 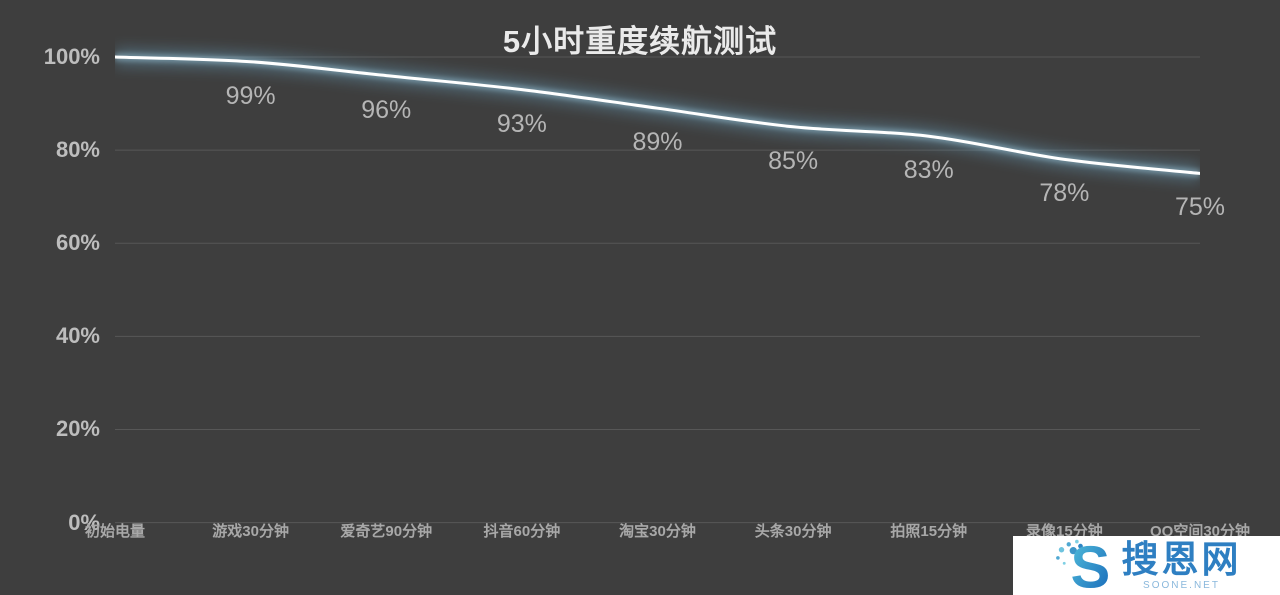 I want to click on x-axis-label: 头条30分钟, so click(x=793, y=531).